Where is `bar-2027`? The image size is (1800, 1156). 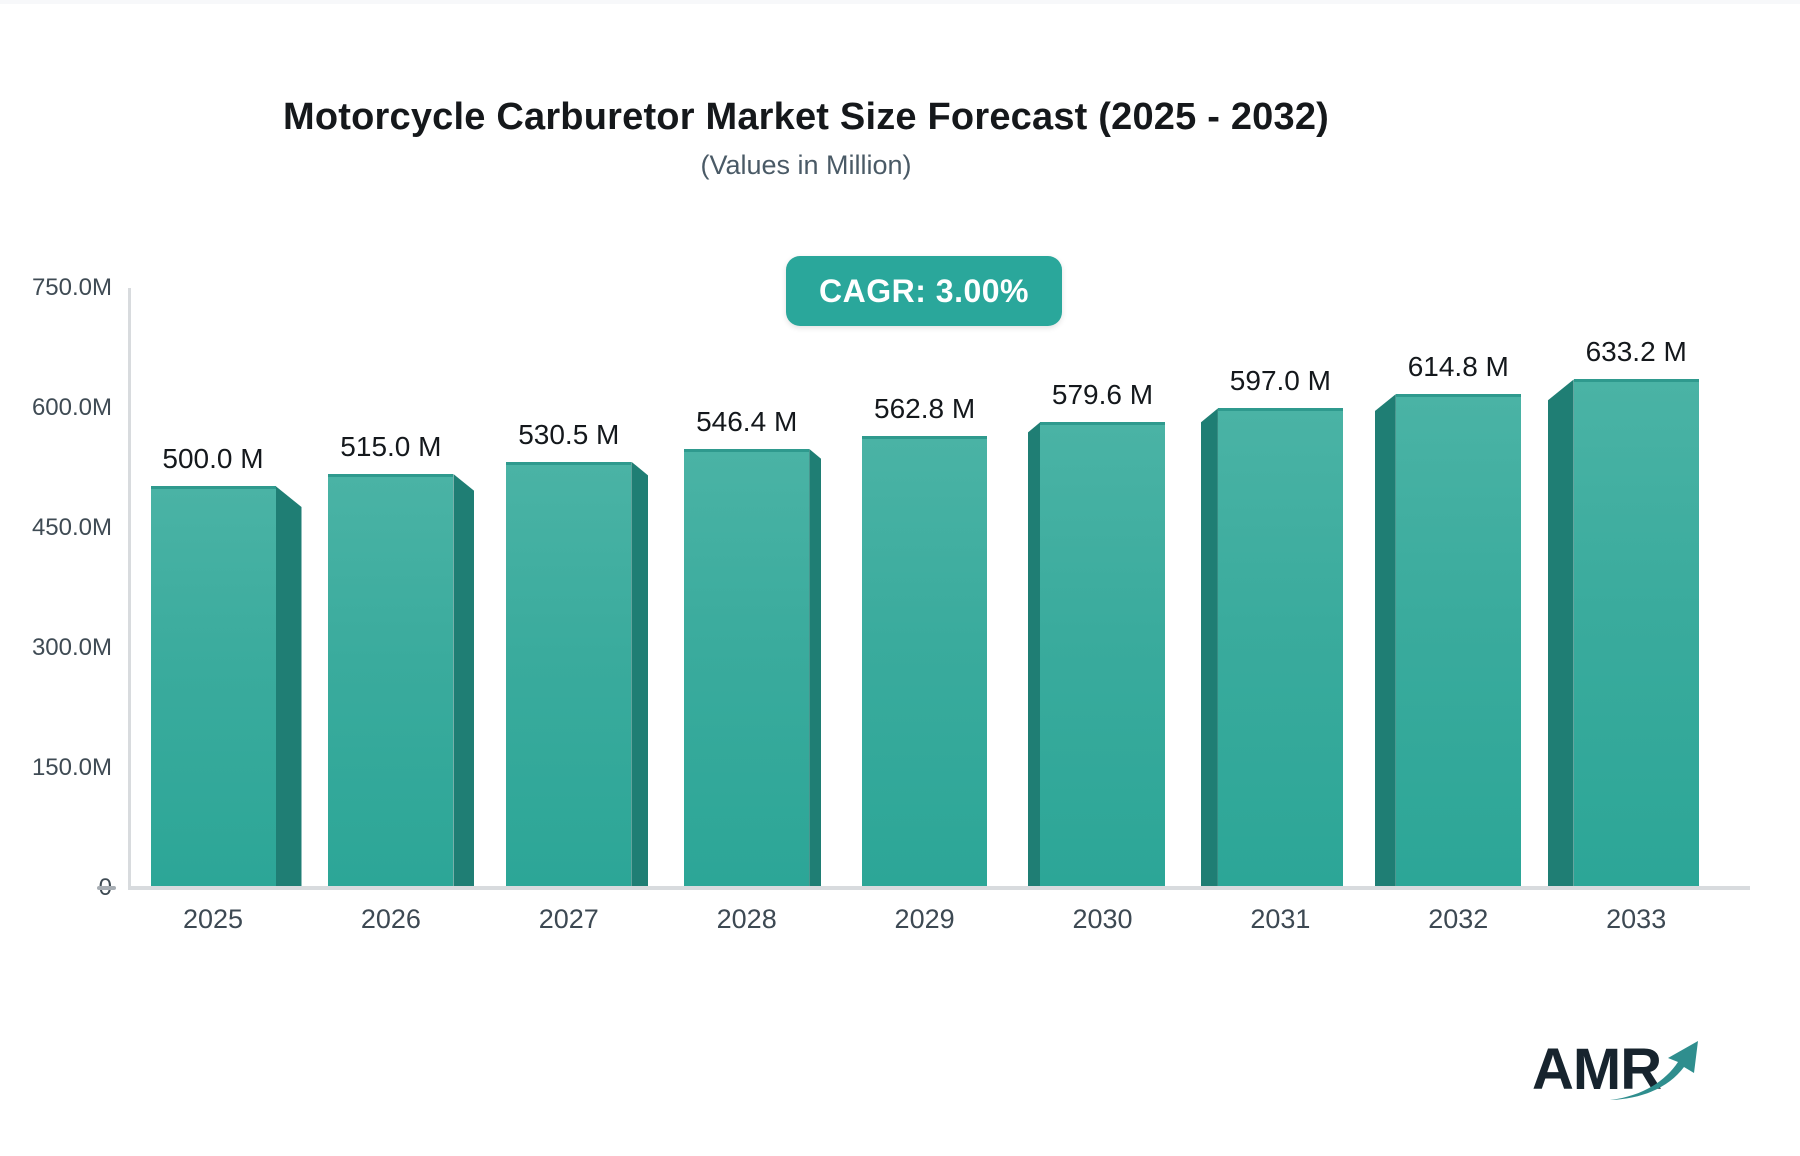 bar-2027 is located at coordinates (569, 673).